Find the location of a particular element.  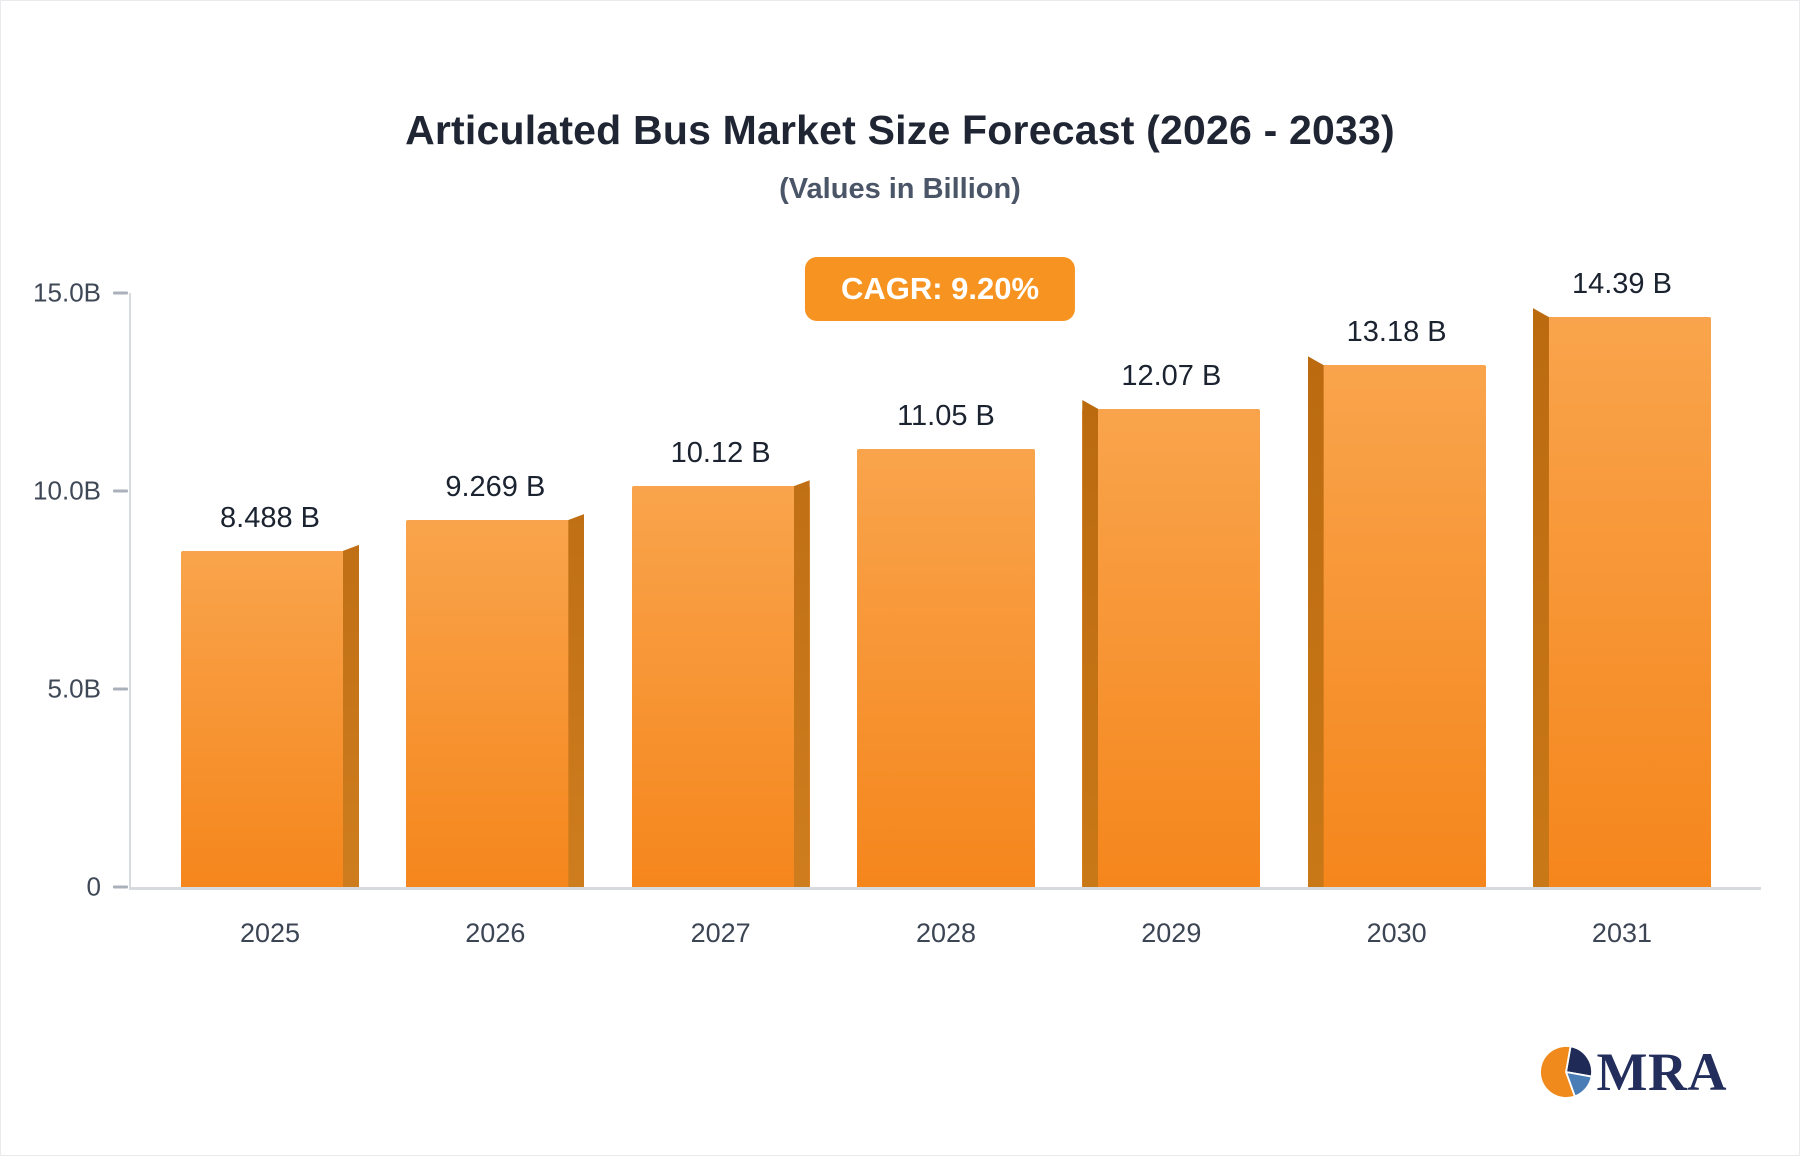

brand-logo-text: MRA is located at coordinates (1661, 1072).